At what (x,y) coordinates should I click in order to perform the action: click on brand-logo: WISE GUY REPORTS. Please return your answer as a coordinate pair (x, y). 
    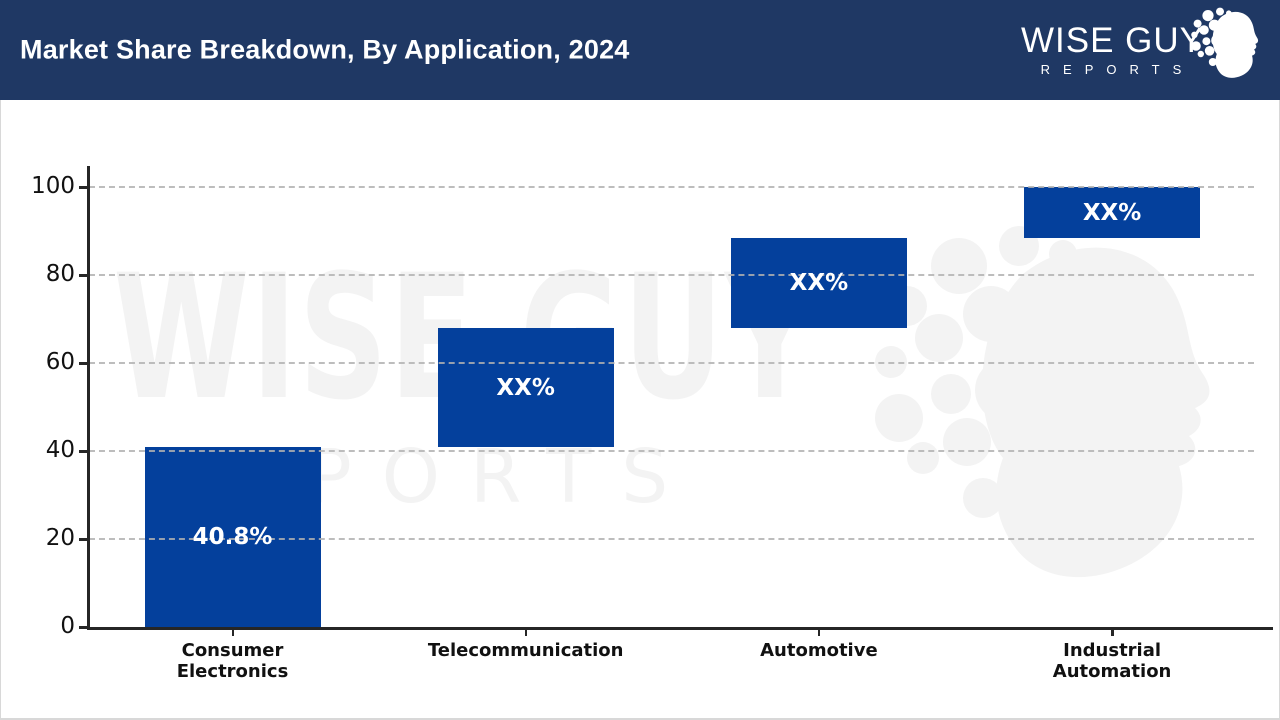
    Looking at the image, I should click on (1144, 50).